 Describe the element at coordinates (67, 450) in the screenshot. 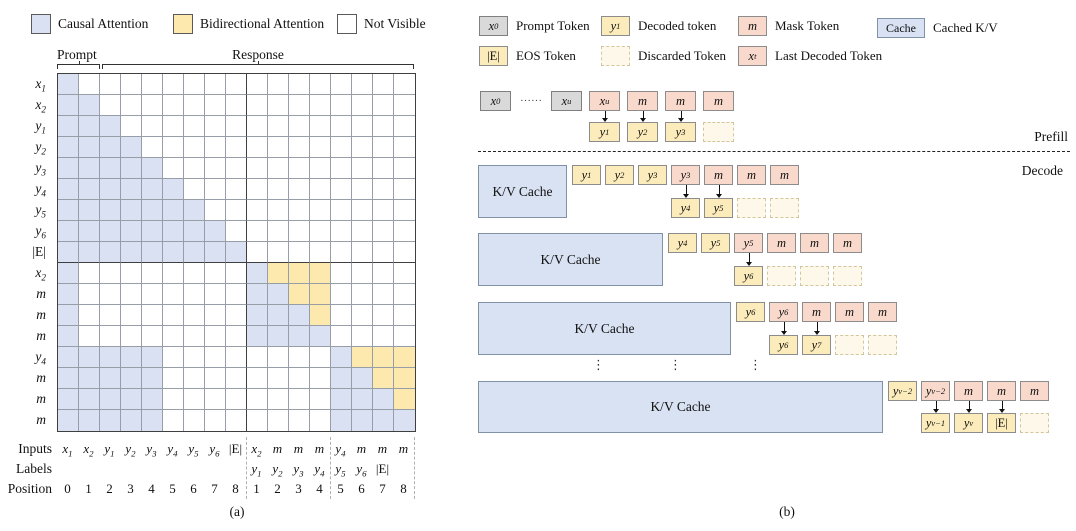

I see `inputs-cell: x1` at that location.